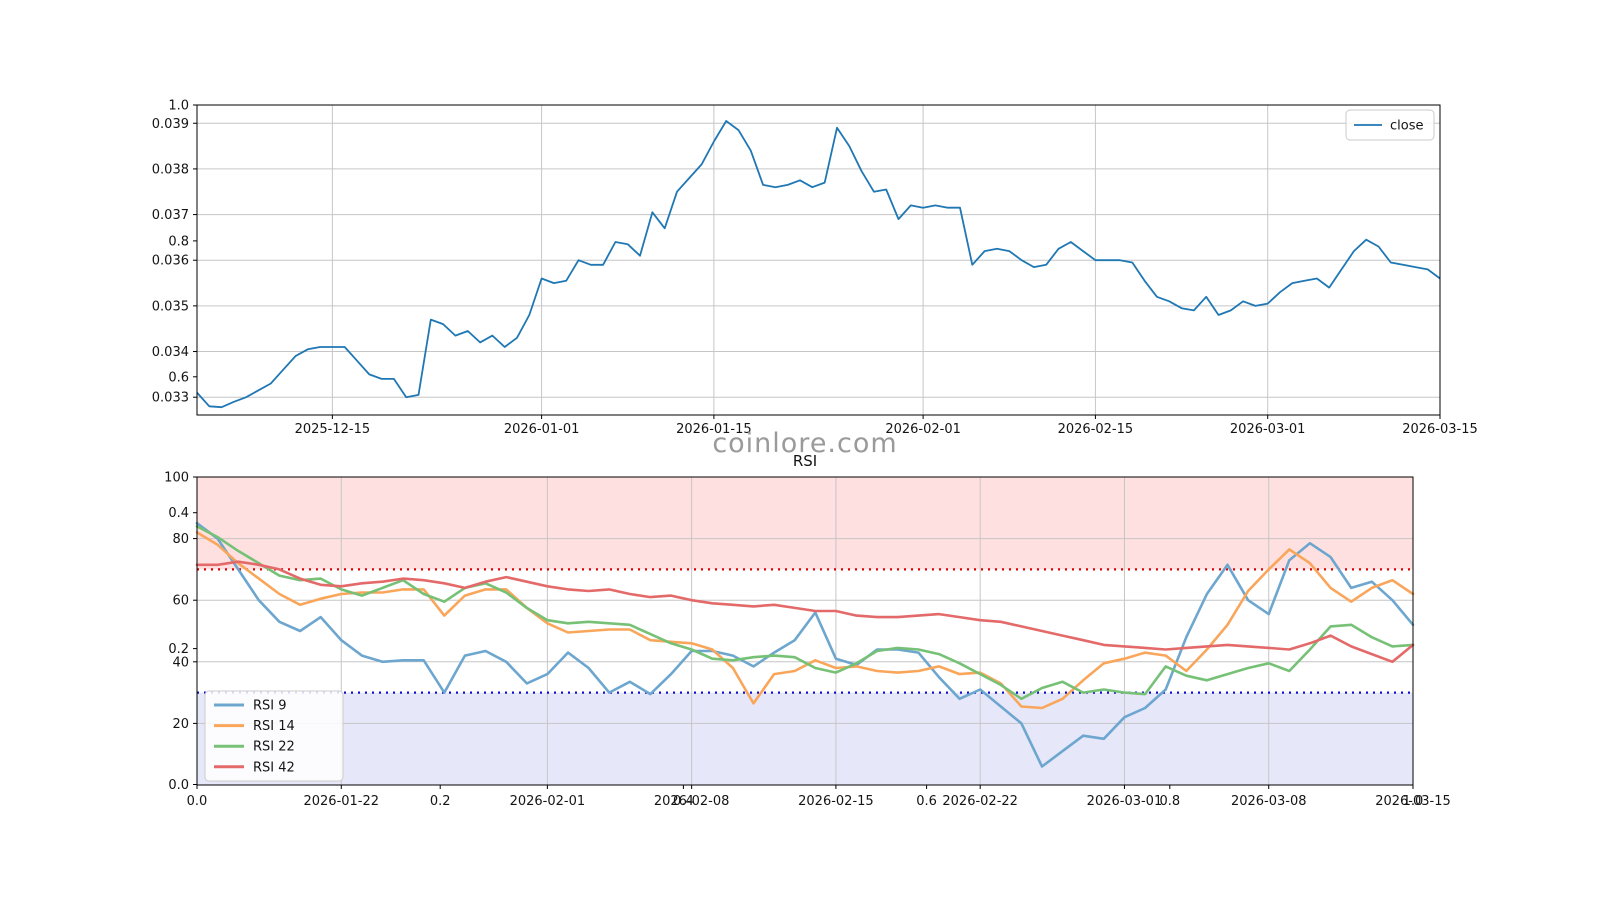 The height and width of the screenshot is (900, 1600). I want to click on legend-label: RSI 14, so click(274, 726).